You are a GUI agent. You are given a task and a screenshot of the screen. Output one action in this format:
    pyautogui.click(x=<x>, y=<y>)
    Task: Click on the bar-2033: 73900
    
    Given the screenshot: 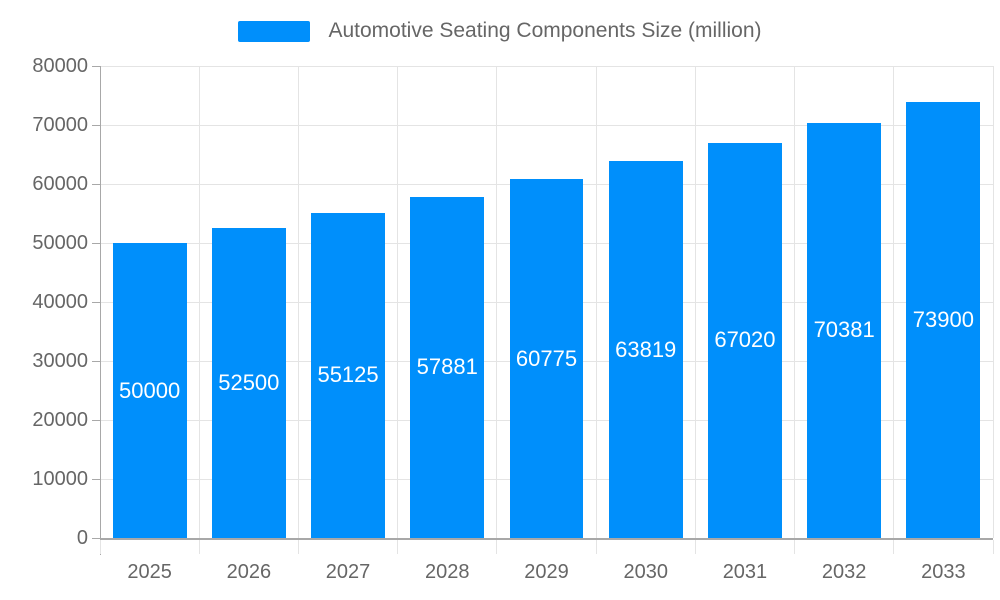 What is the action you would take?
    pyautogui.click(x=943, y=320)
    